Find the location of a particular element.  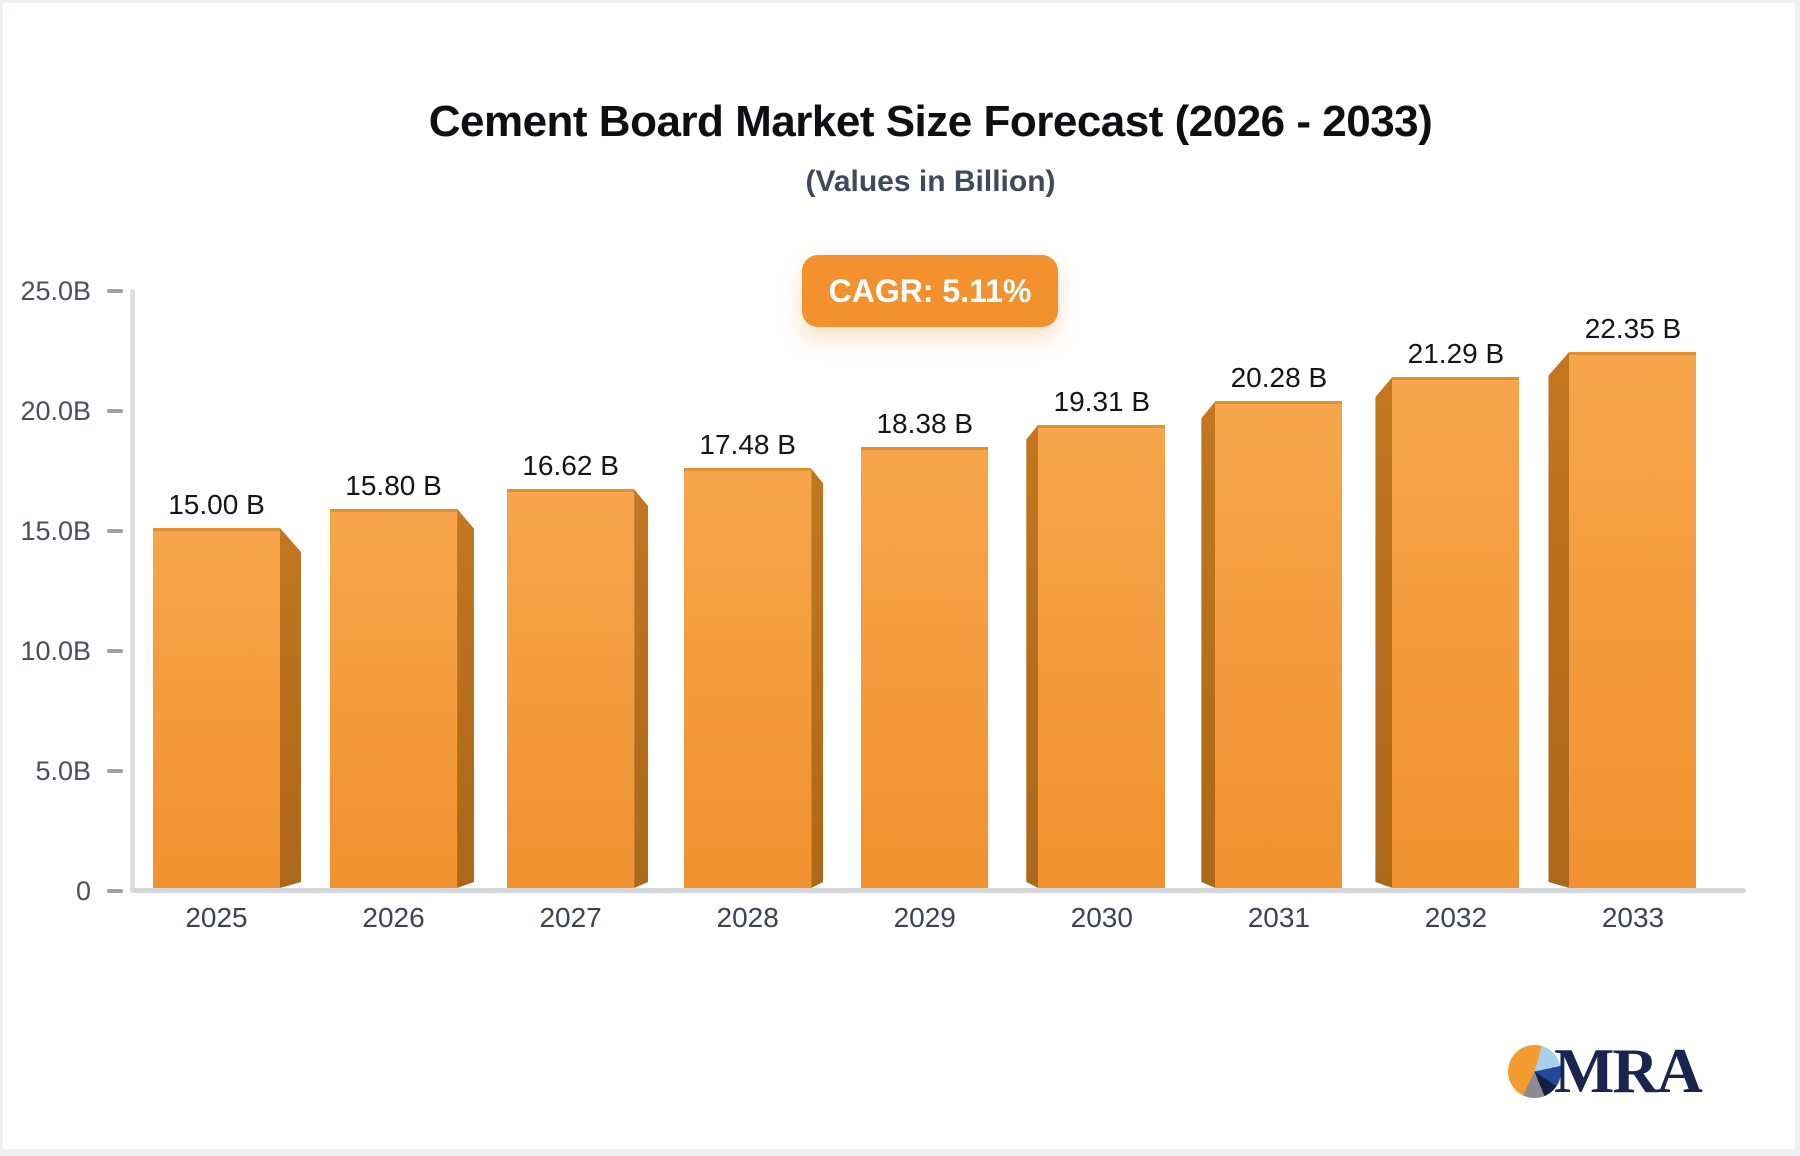

bar-2026 is located at coordinates (394, 698).